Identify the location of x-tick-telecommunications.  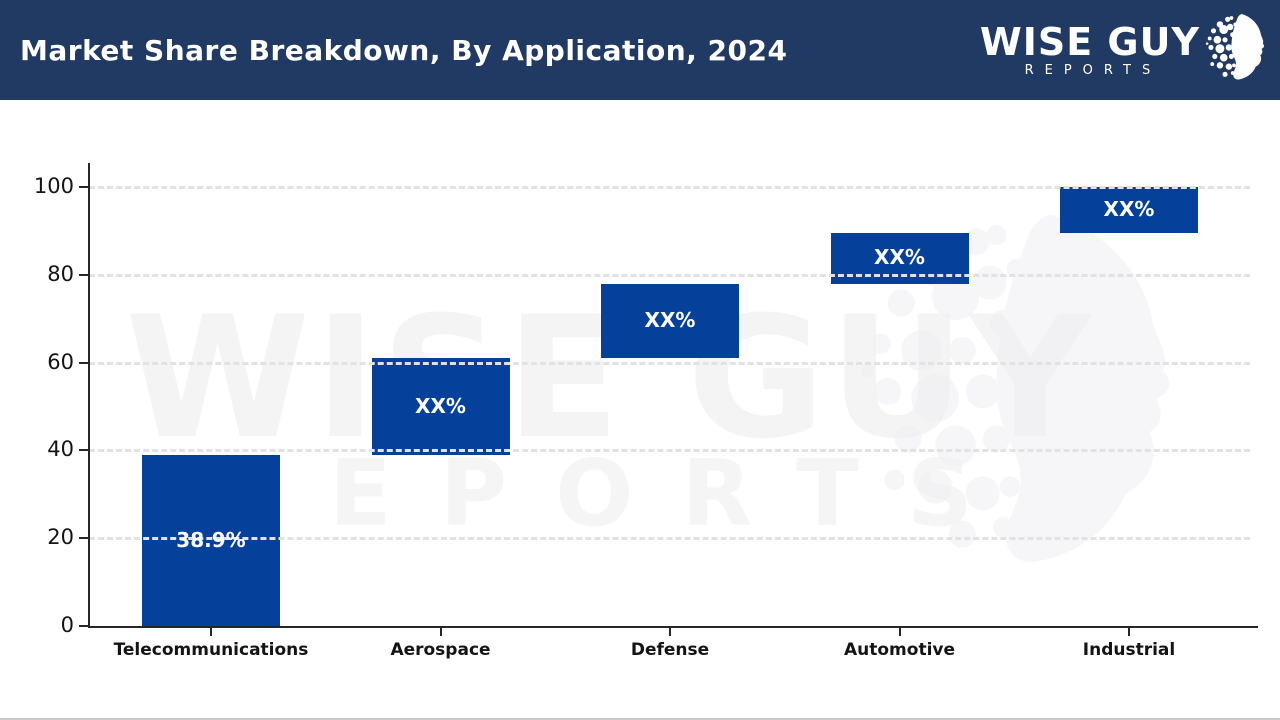
(211, 632).